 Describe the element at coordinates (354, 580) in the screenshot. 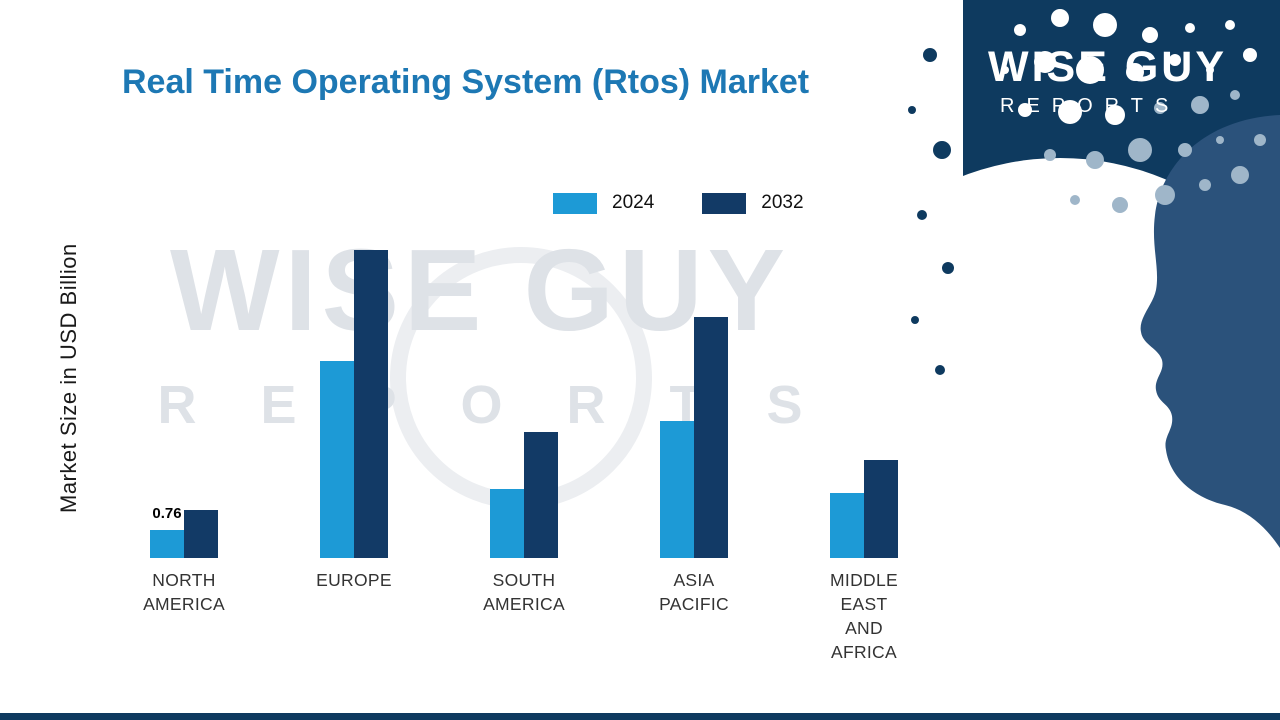

I see `category-label-europe: EUROPE` at that location.